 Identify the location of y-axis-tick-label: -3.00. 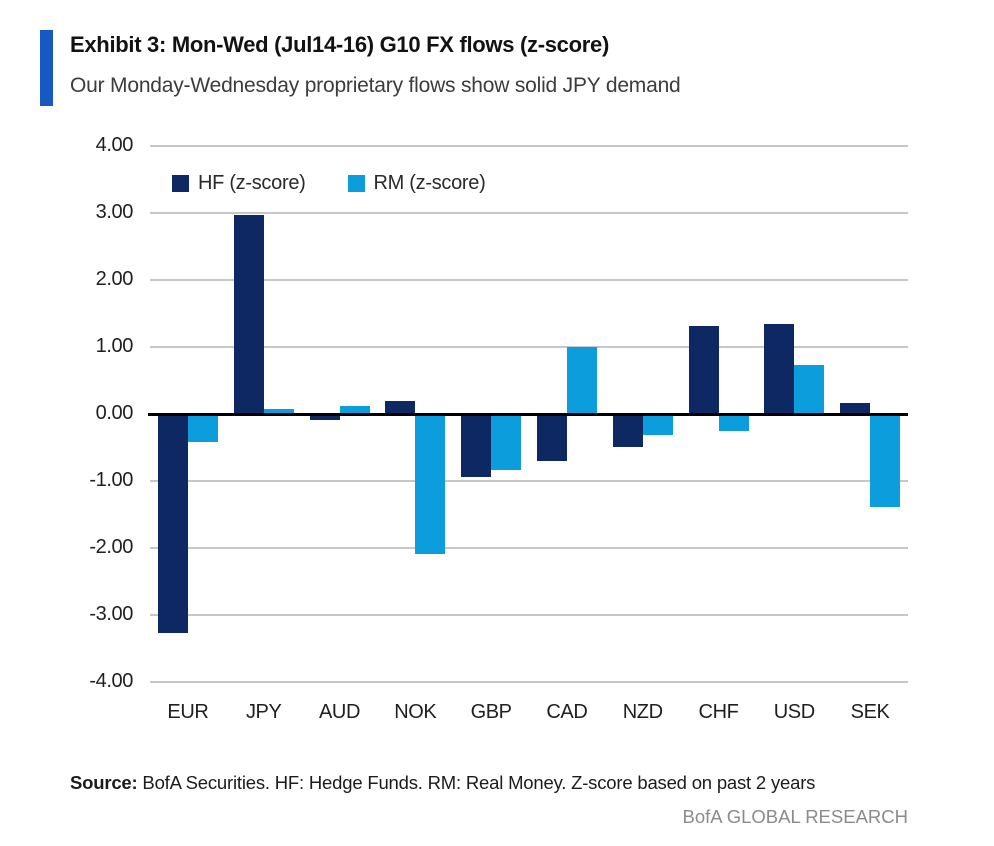
(111, 614).